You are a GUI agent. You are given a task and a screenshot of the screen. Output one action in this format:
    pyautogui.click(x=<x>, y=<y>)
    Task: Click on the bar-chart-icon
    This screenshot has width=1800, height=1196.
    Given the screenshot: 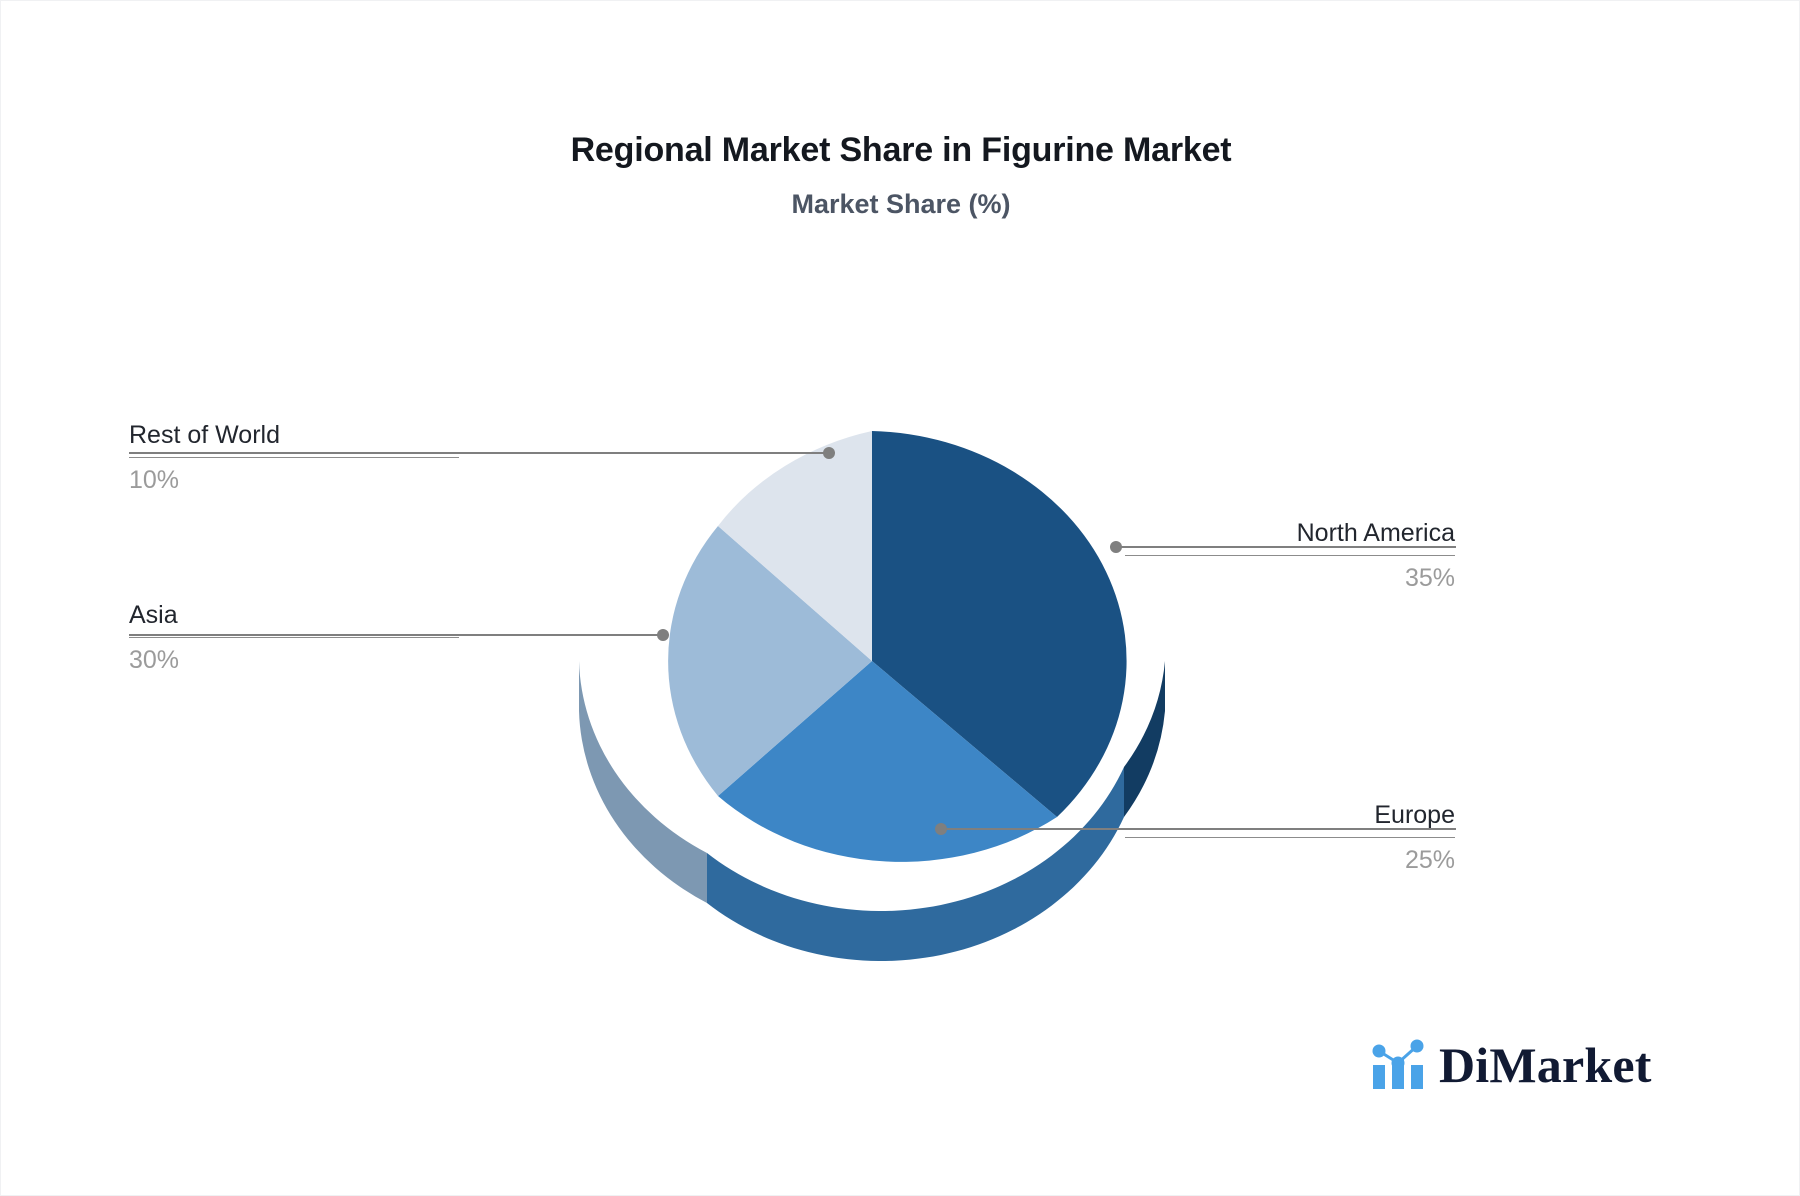 What is the action you would take?
    pyautogui.click(x=1398, y=1064)
    